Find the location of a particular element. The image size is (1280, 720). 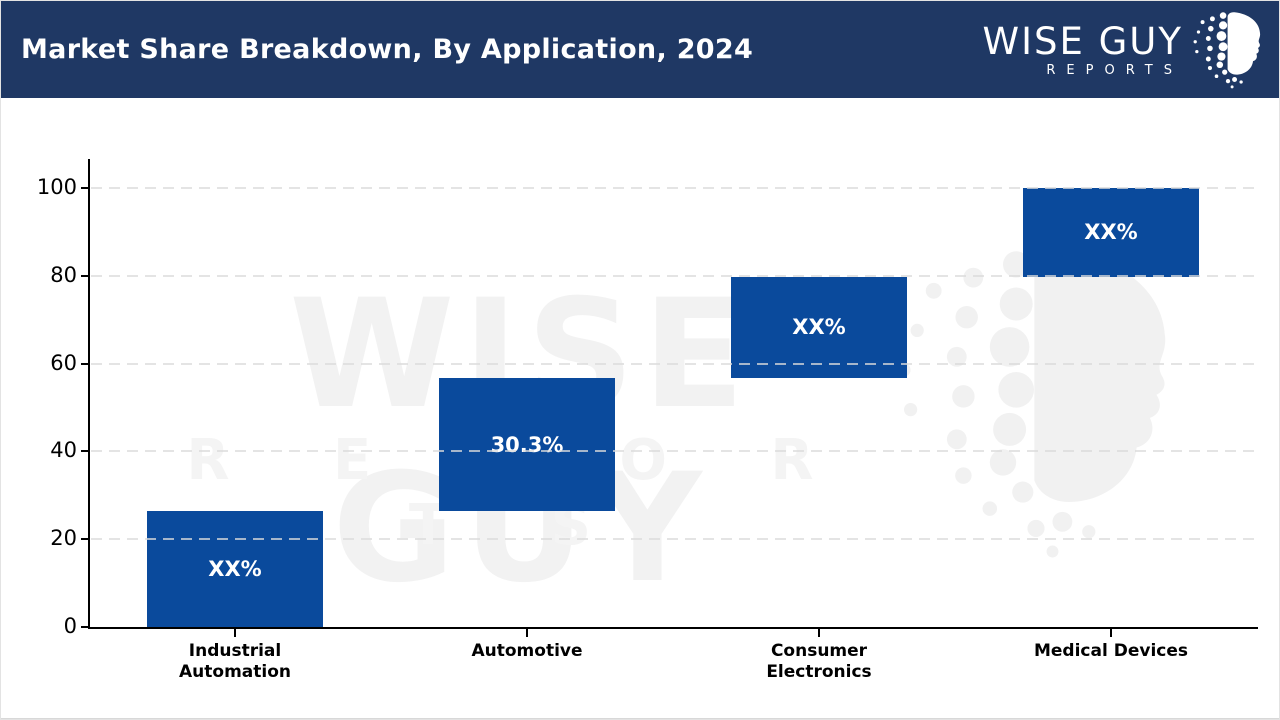

x-axis-category-label: Industrial Automation is located at coordinates (235, 662).